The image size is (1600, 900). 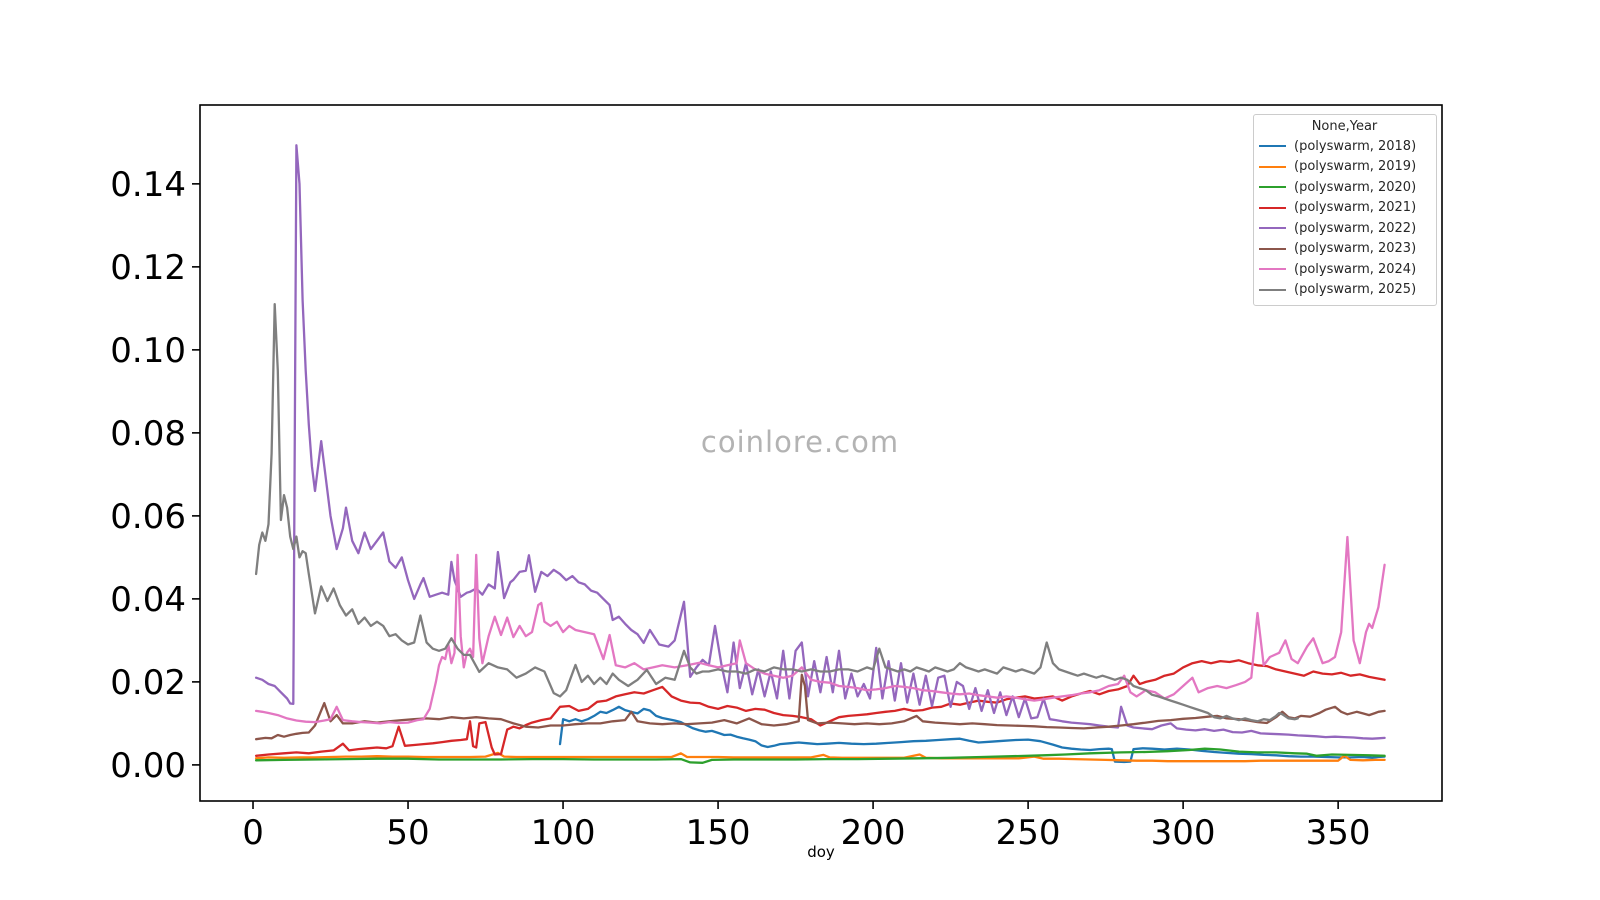 I want to click on x-tick-label: 0, so click(x=253, y=833).